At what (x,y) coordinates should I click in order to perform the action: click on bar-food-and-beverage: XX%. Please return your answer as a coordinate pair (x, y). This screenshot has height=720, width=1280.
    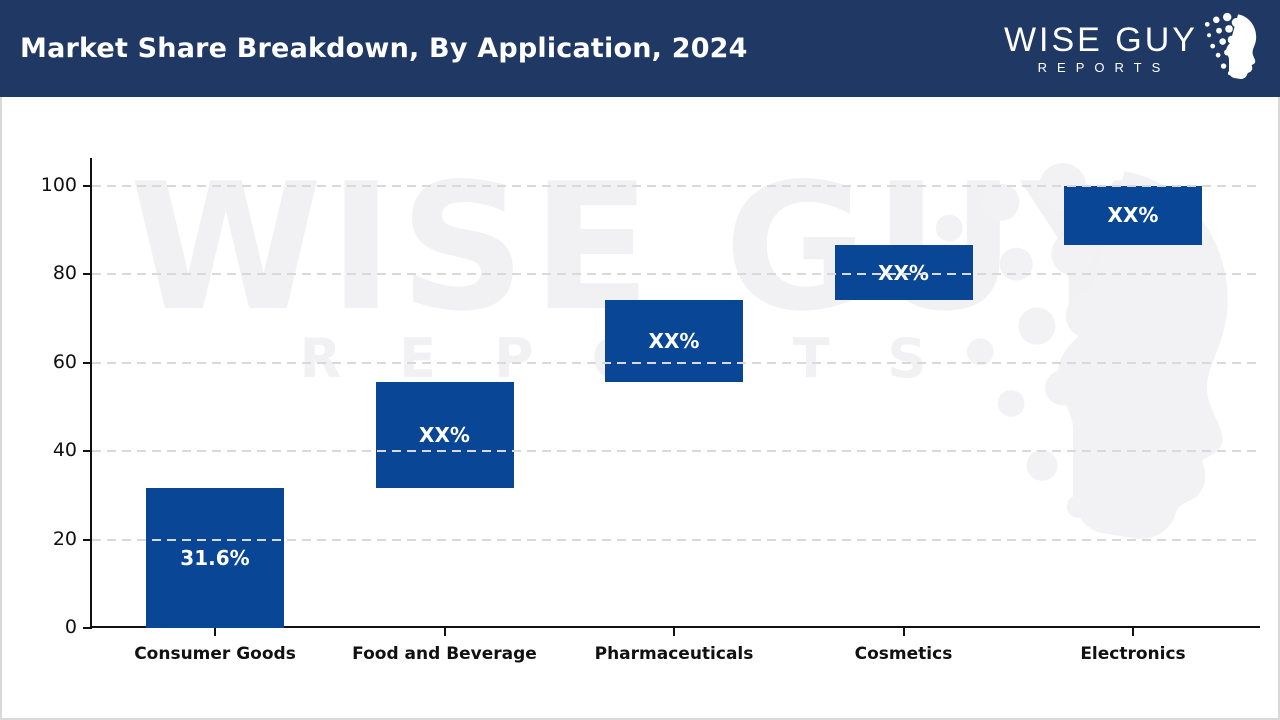
    Looking at the image, I should click on (444, 435).